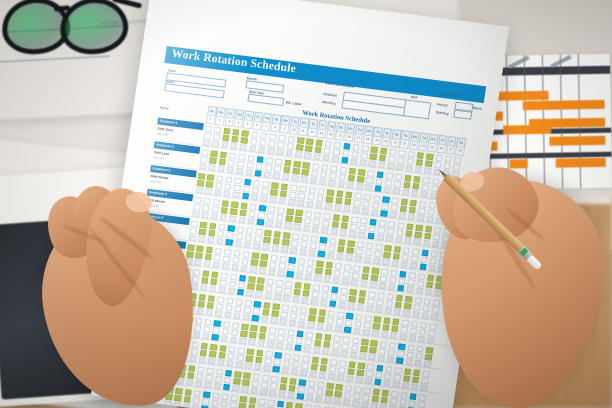 Image resolution: width=612 pixels, height=408 pixels. What do you see at coordinates (417, 109) in the screenshot?
I see `shift-off-cell` at bounding box center [417, 109].